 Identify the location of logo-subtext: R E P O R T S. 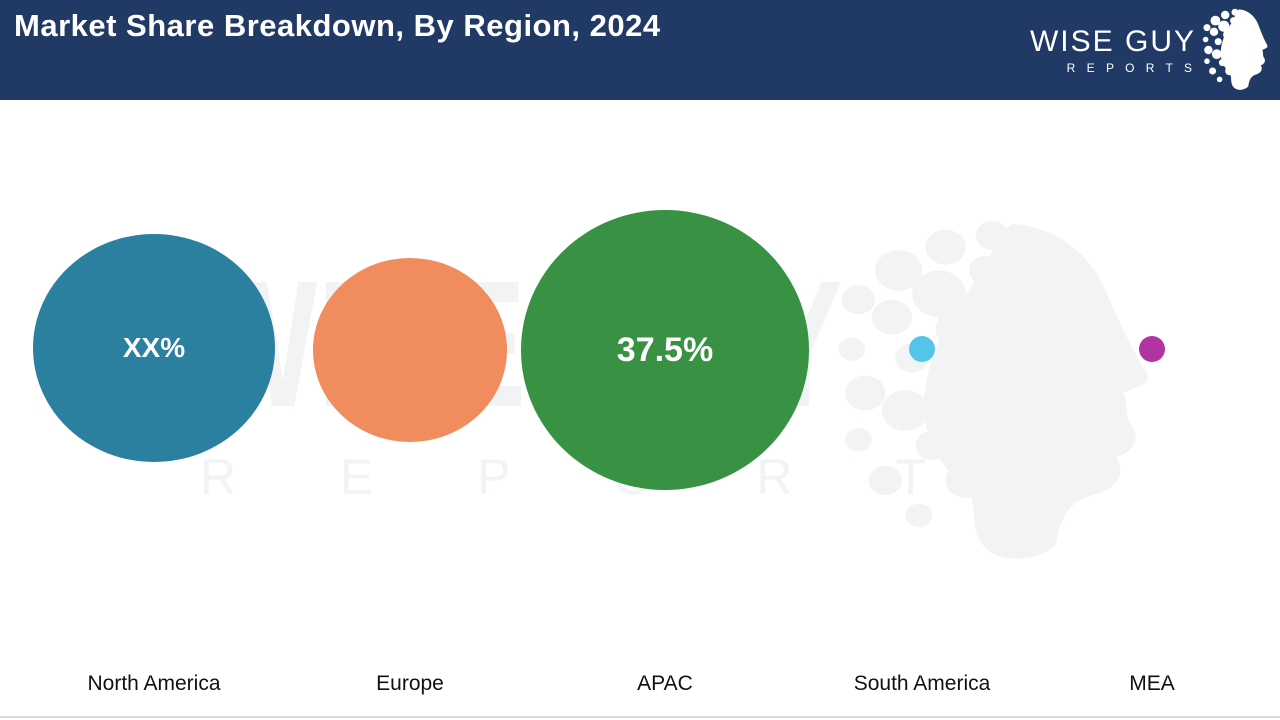
(1131, 67).